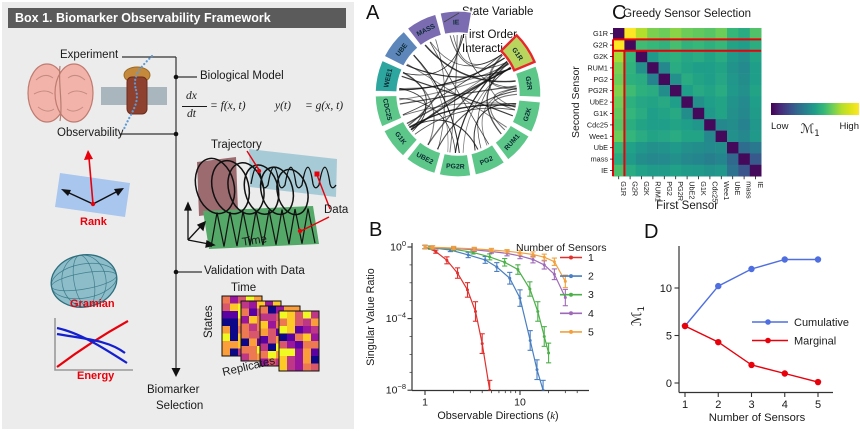  Describe the element at coordinates (512, 143) in the screenshot. I see `ring-segment-rum1` at that location.